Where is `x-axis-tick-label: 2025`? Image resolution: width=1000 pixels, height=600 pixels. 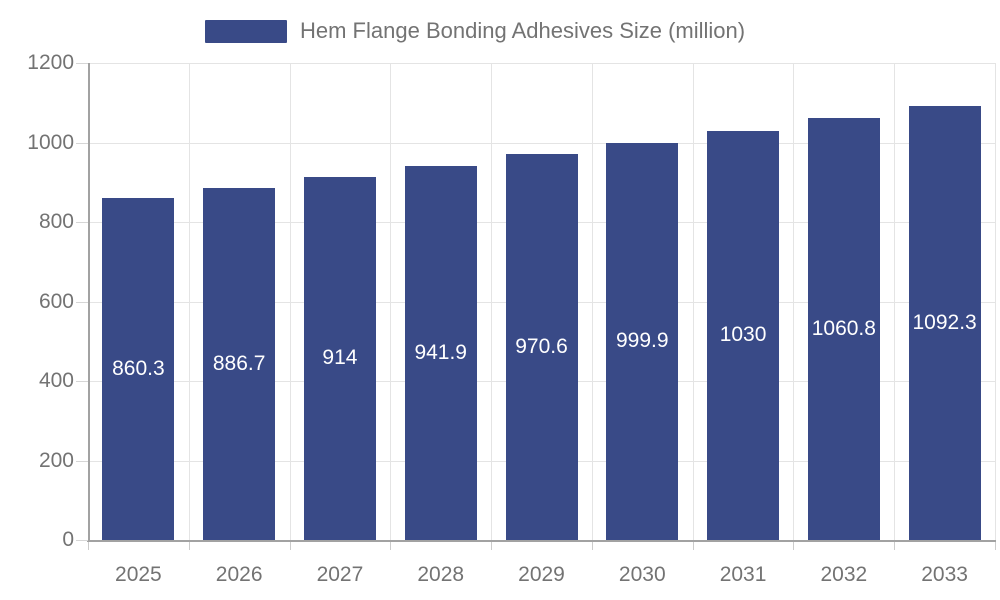 x-axis-tick-label: 2025 is located at coordinates (138, 574).